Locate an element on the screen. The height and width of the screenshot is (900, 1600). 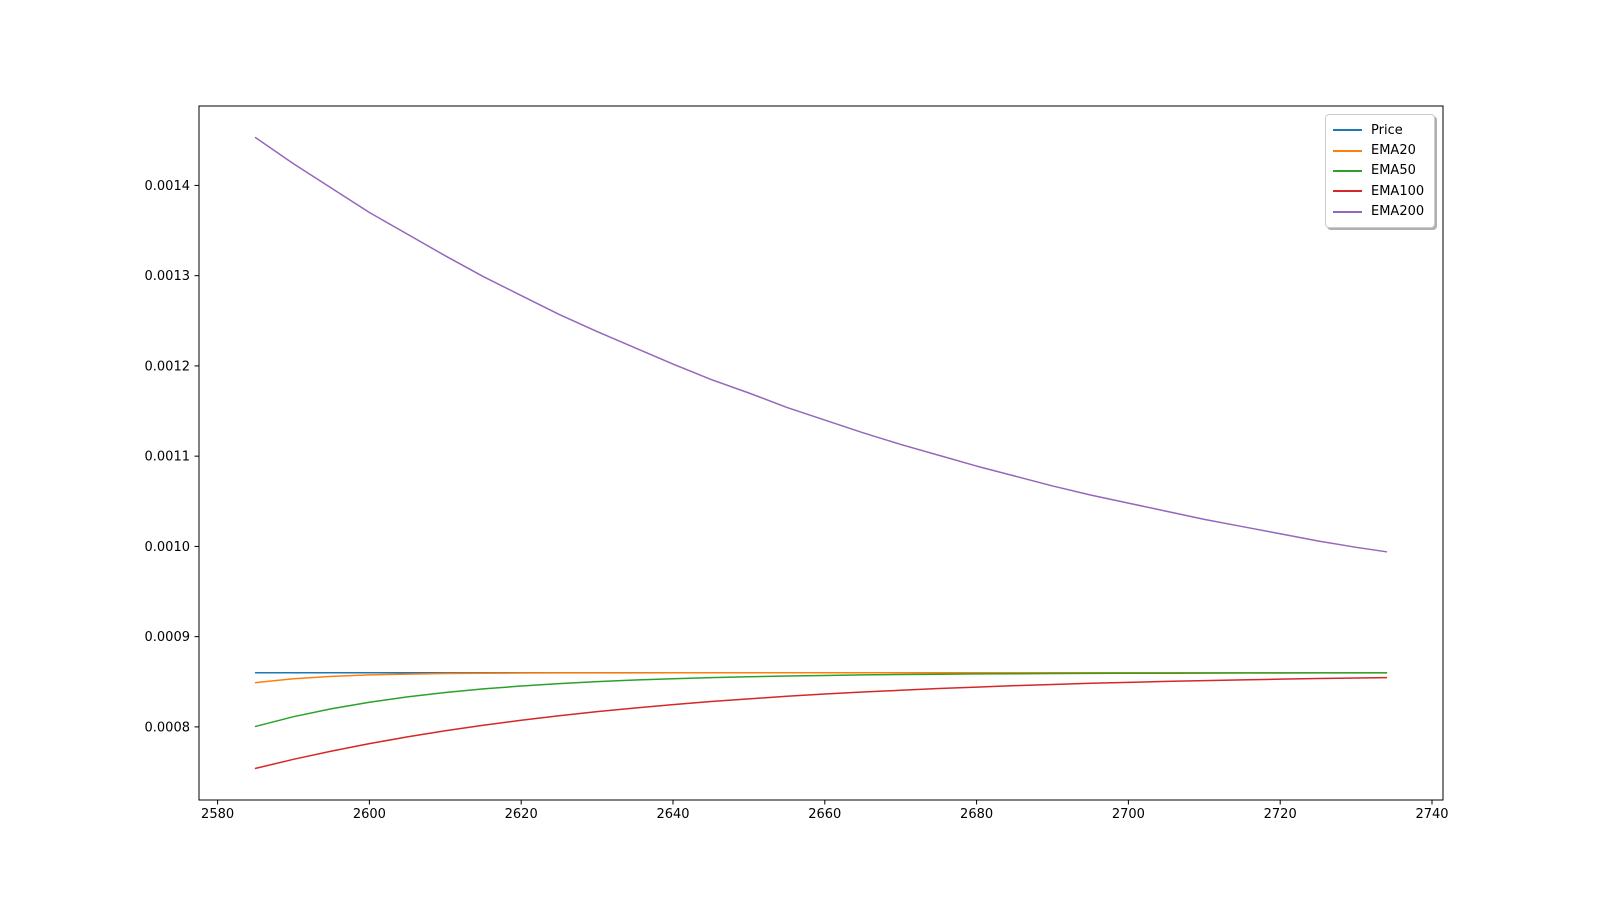
x-tick-label: 2580 is located at coordinates (217, 814).